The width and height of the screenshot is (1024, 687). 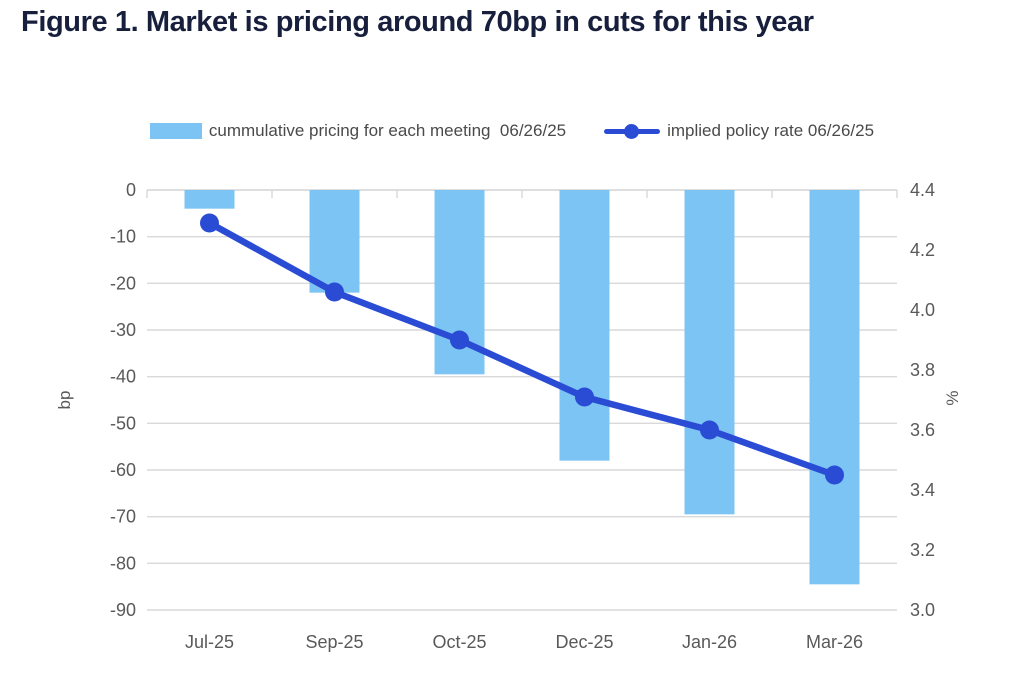 I want to click on right-axis-tick-label: 3.6, so click(x=922, y=430).